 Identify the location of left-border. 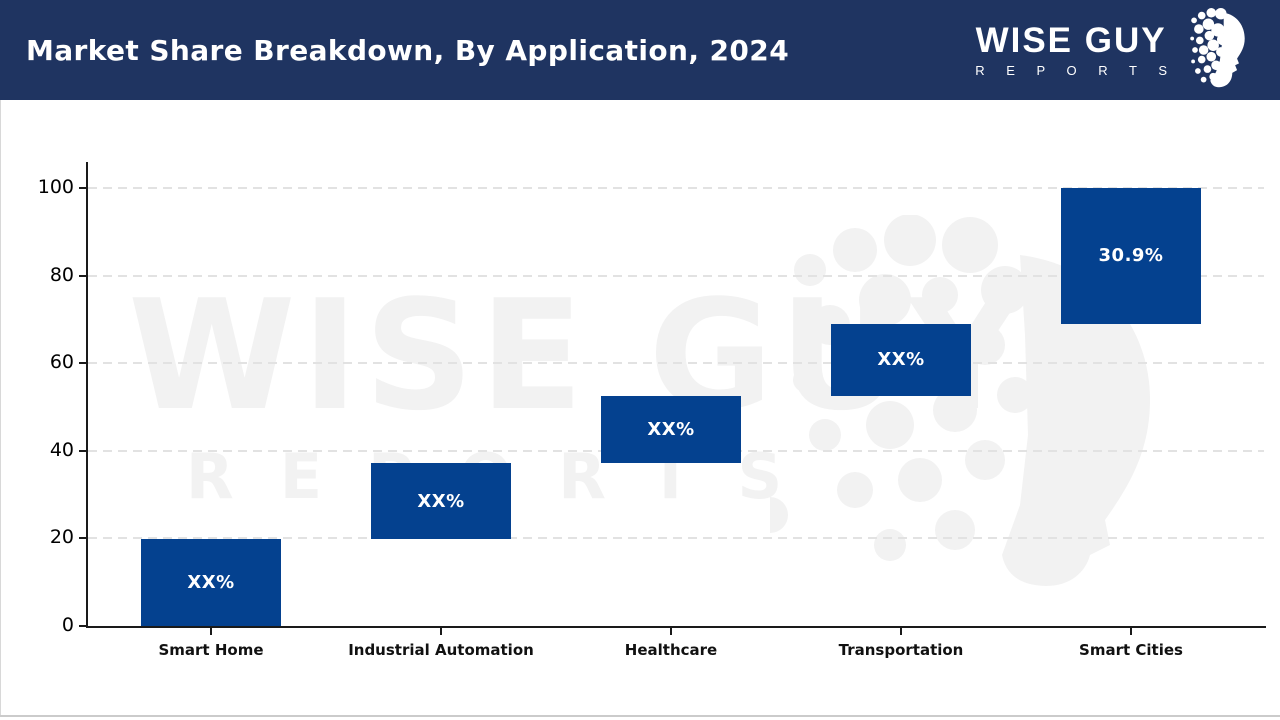
(0, 408).